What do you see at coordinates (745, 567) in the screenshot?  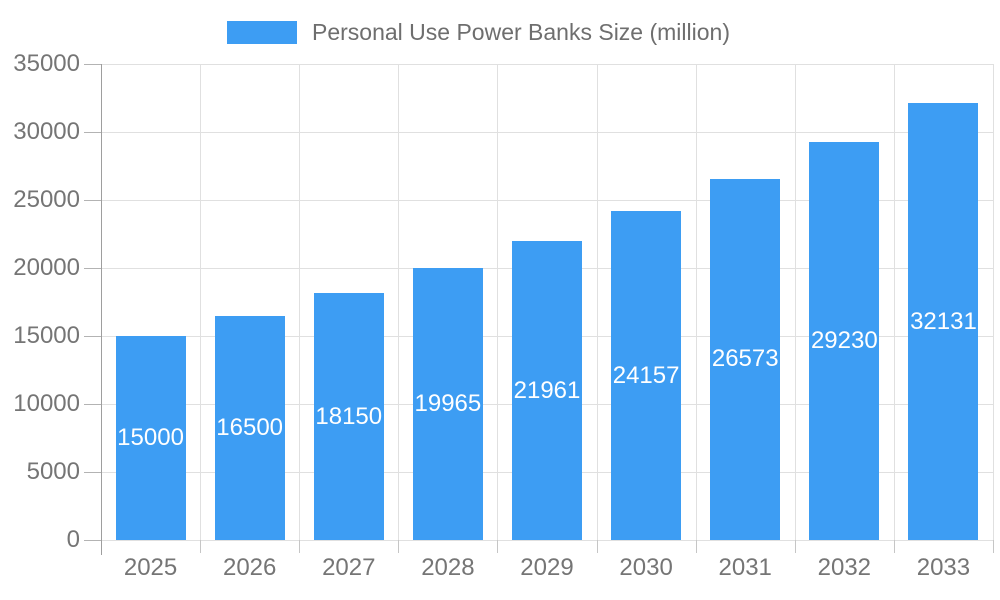 I see `x-tick-label: 2031` at bounding box center [745, 567].